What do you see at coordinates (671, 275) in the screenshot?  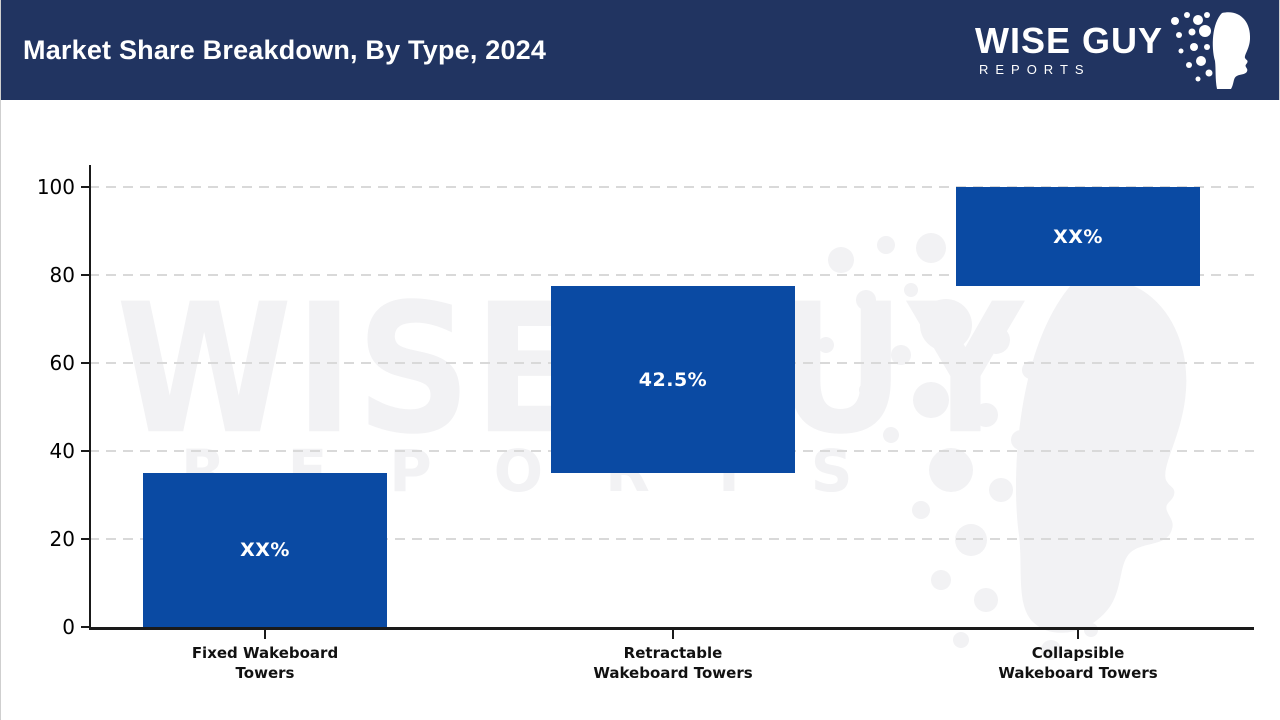 I see `gridline-y80` at bounding box center [671, 275].